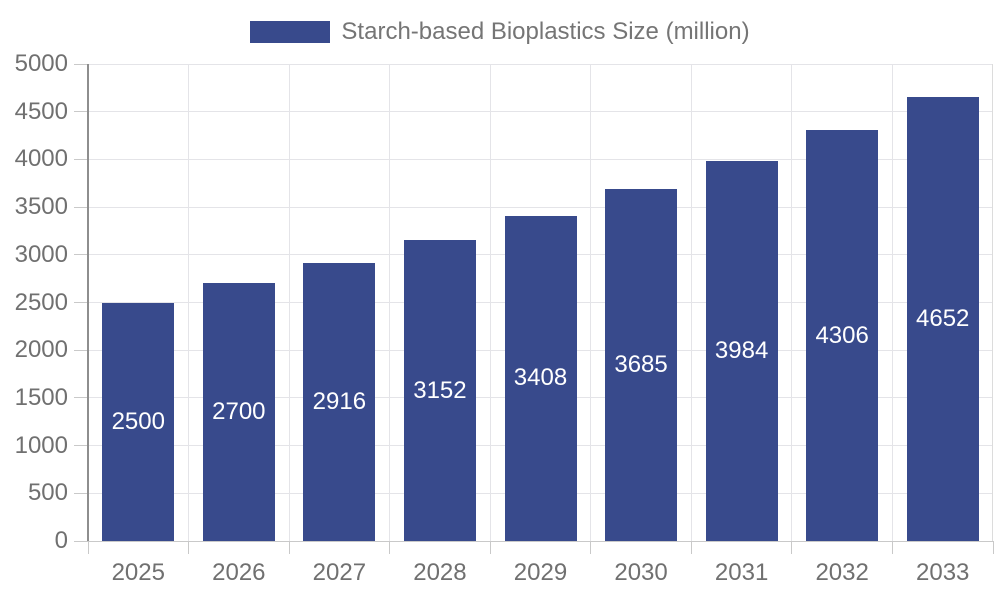  I want to click on y-axis-label: 5000, so click(41, 63).